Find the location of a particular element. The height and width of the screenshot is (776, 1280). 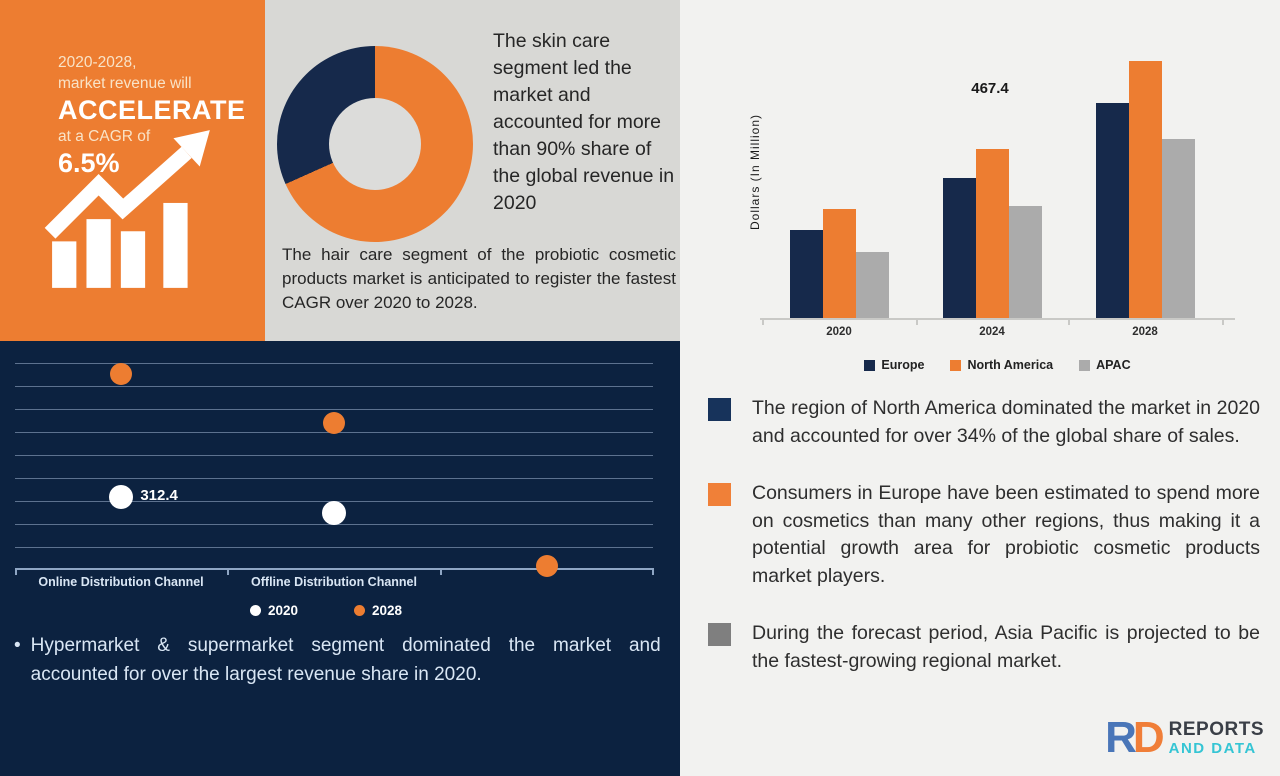

bar-value-annotation: 467.4 is located at coordinates (990, 88).